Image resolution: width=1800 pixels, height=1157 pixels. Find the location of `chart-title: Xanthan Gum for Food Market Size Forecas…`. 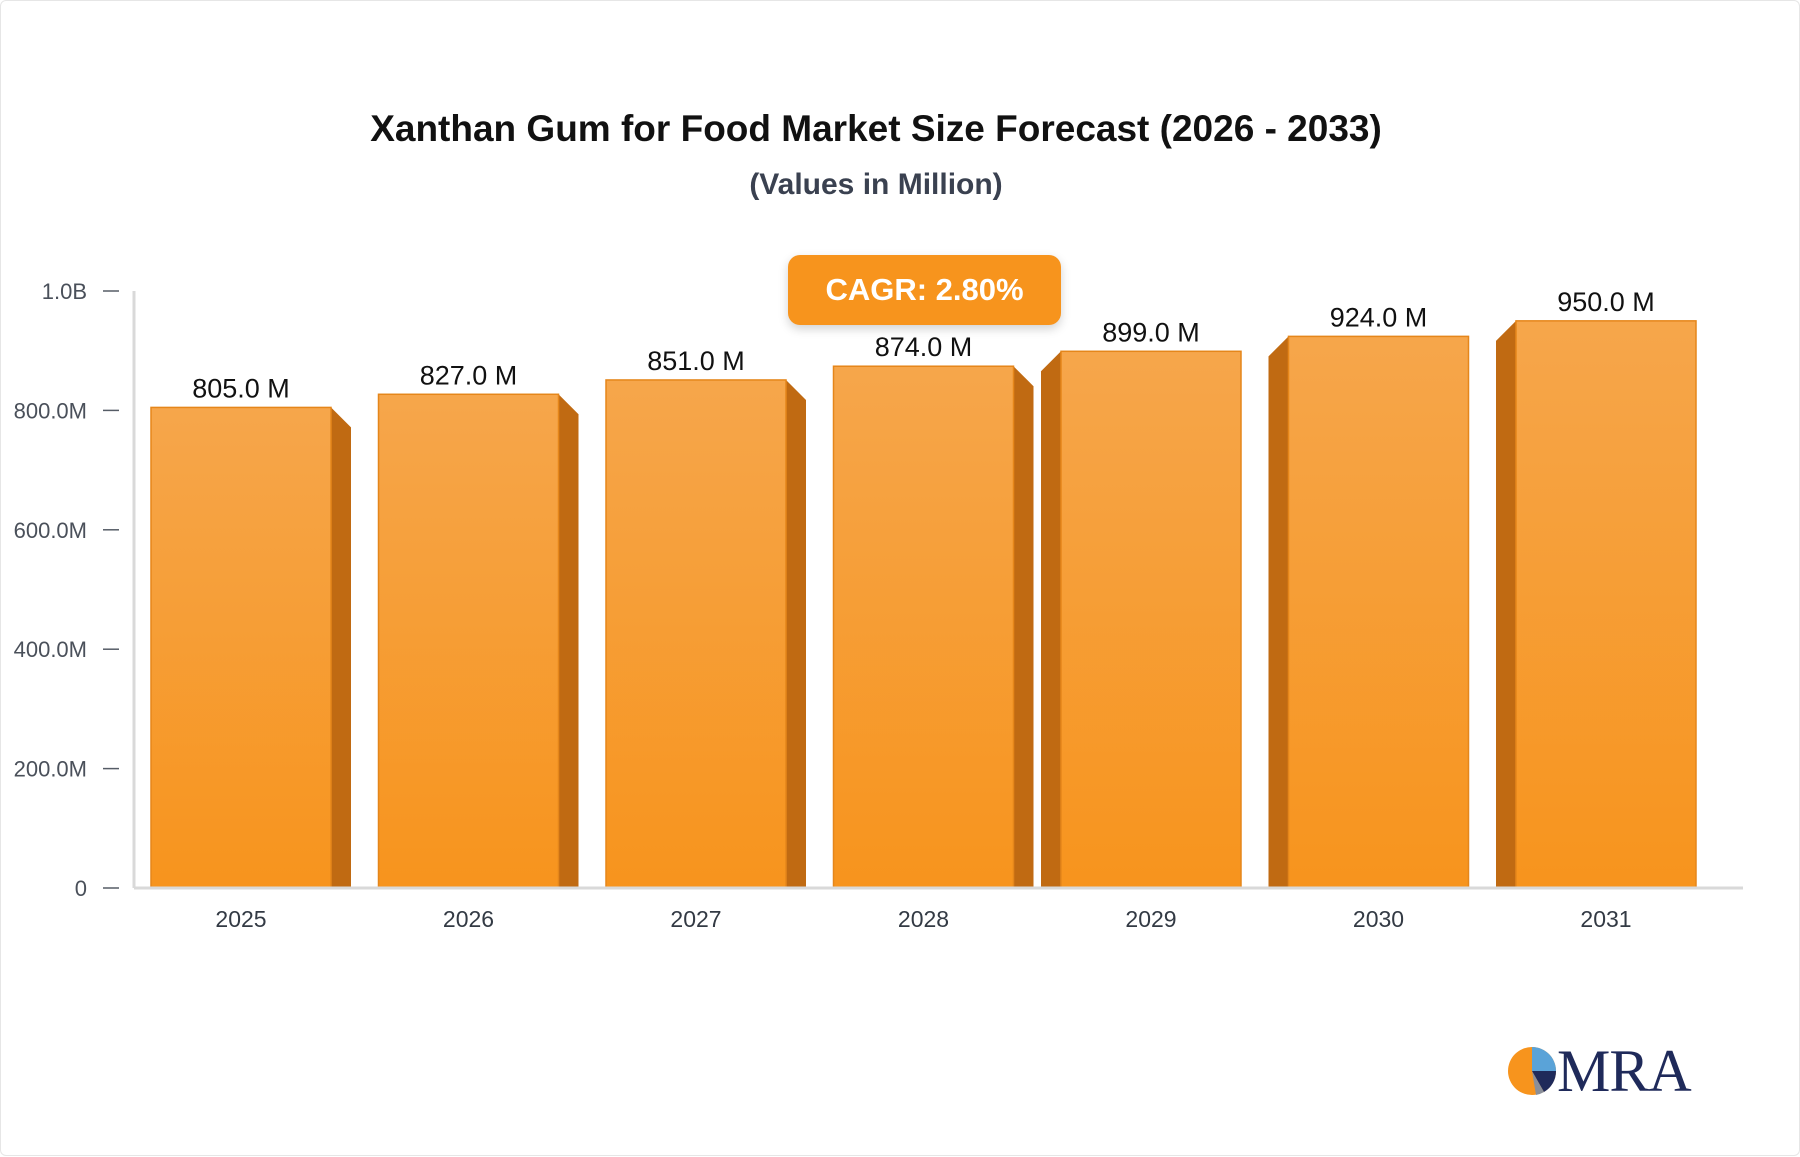

chart-title: Xanthan Gum for Food Market Size Forecas… is located at coordinates (876, 128).